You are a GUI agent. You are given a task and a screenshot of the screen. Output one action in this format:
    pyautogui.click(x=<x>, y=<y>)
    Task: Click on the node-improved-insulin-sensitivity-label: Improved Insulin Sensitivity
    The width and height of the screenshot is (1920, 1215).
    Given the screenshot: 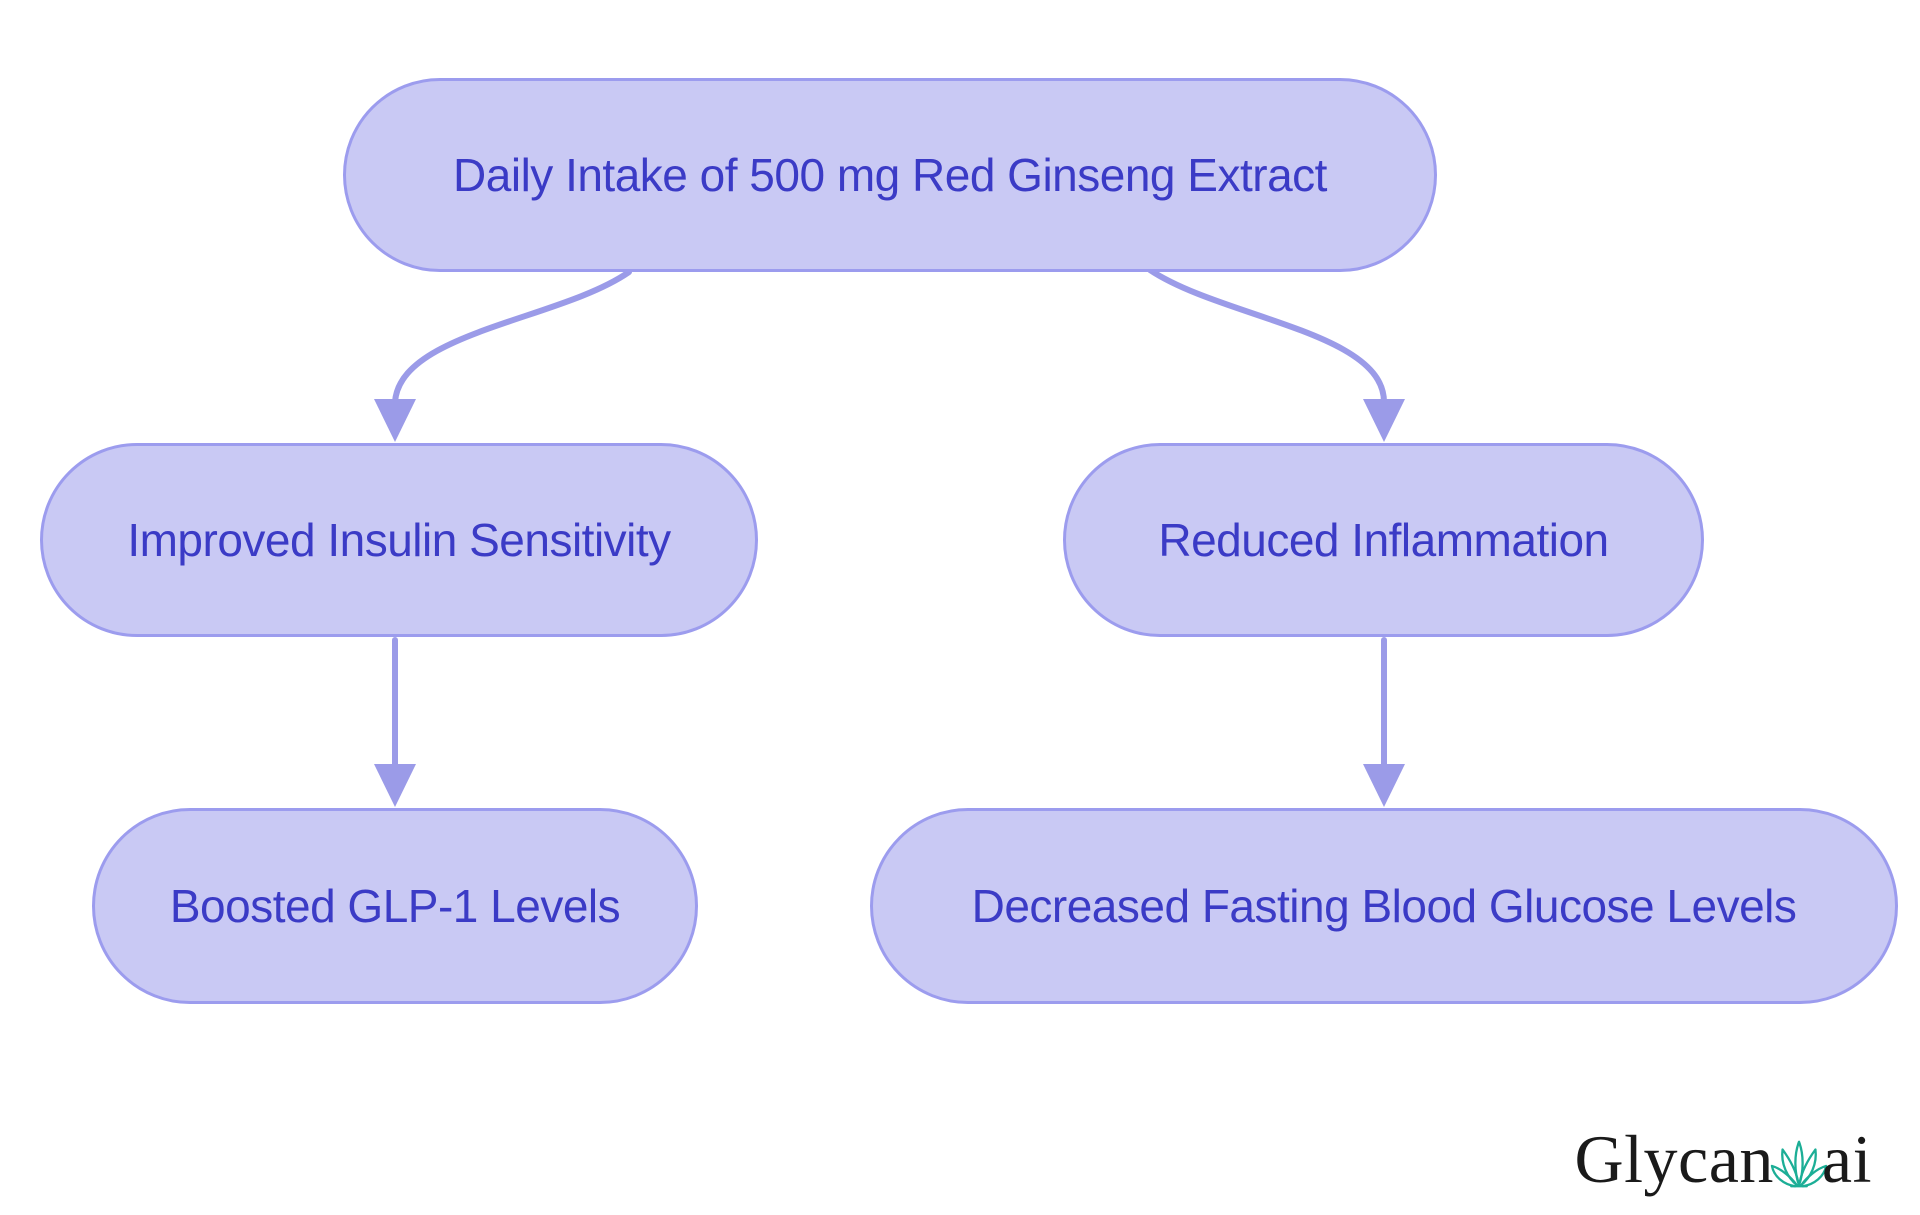 What is the action you would take?
    pyautogui.click(x=399, y=540)
    